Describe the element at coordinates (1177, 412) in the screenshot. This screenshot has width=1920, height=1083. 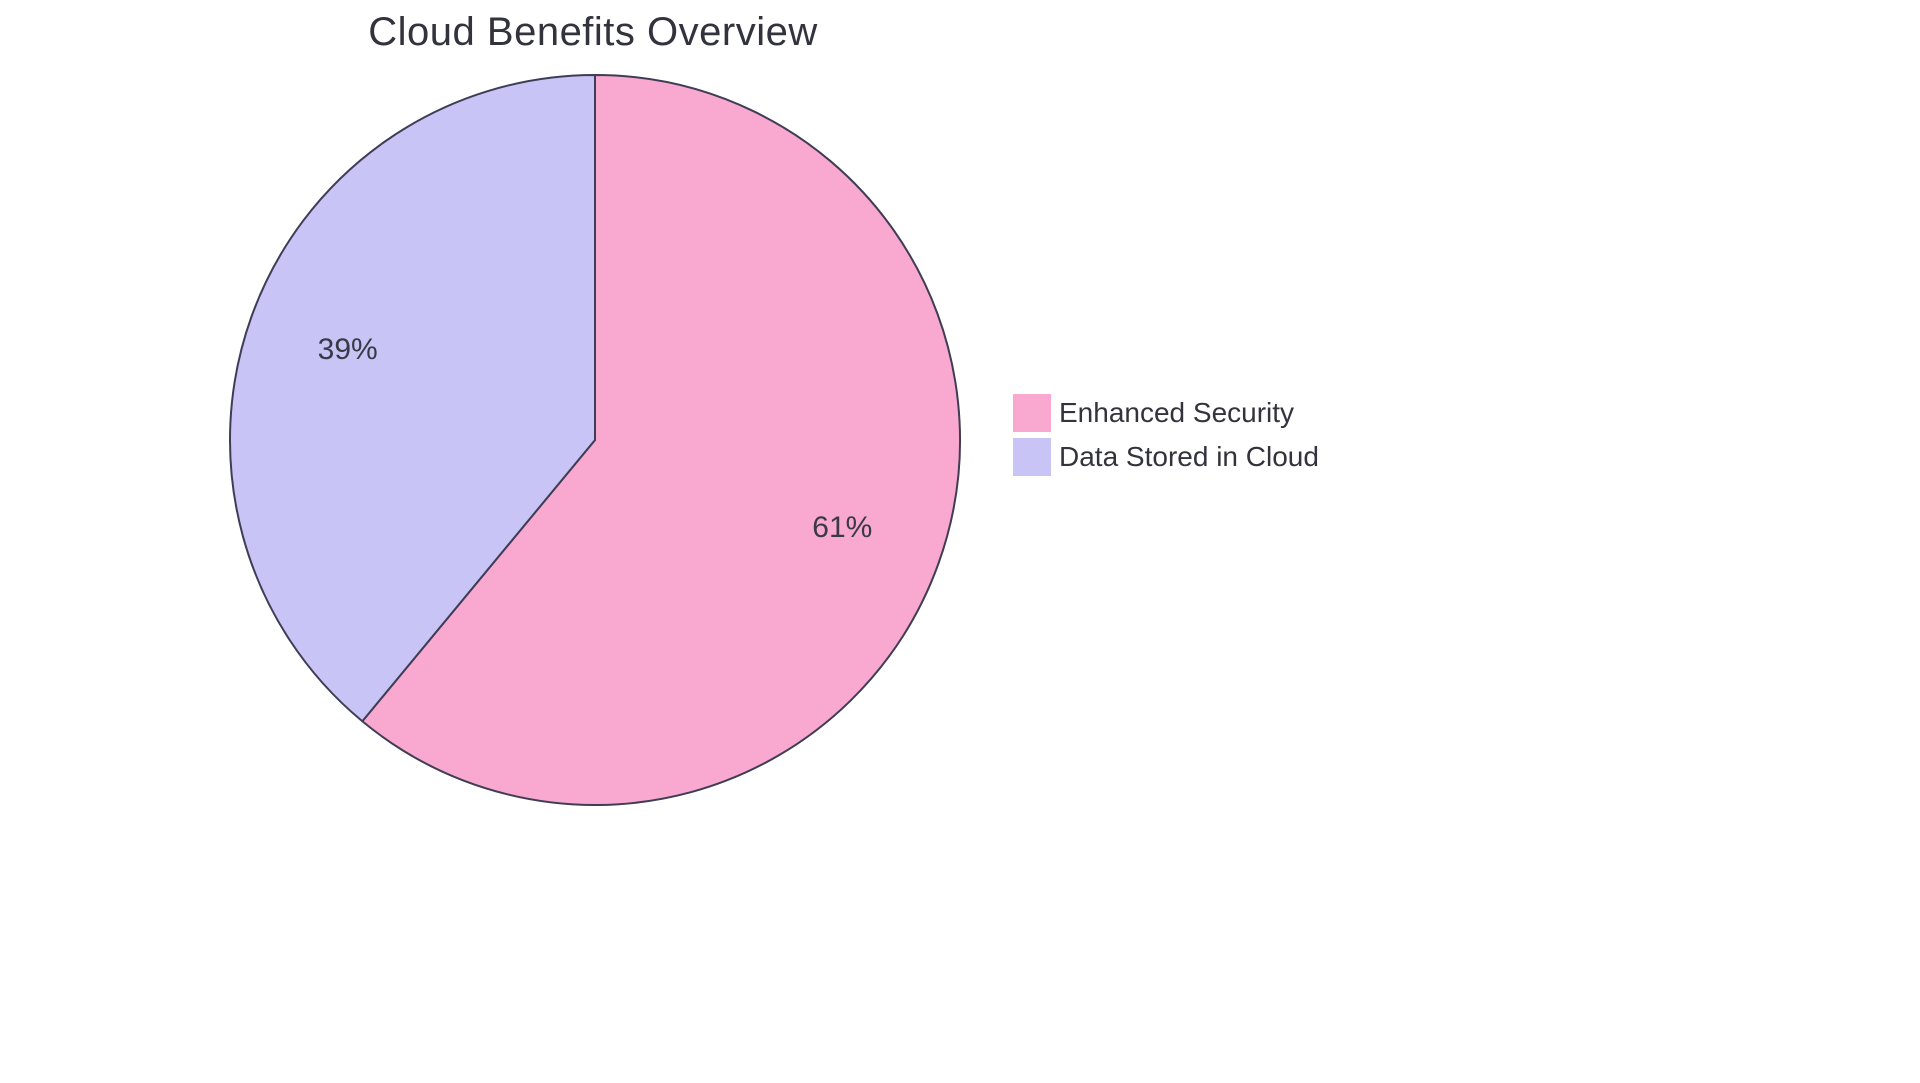
I see `legend-label-enhanced-security: Enhanced Security` at that location.